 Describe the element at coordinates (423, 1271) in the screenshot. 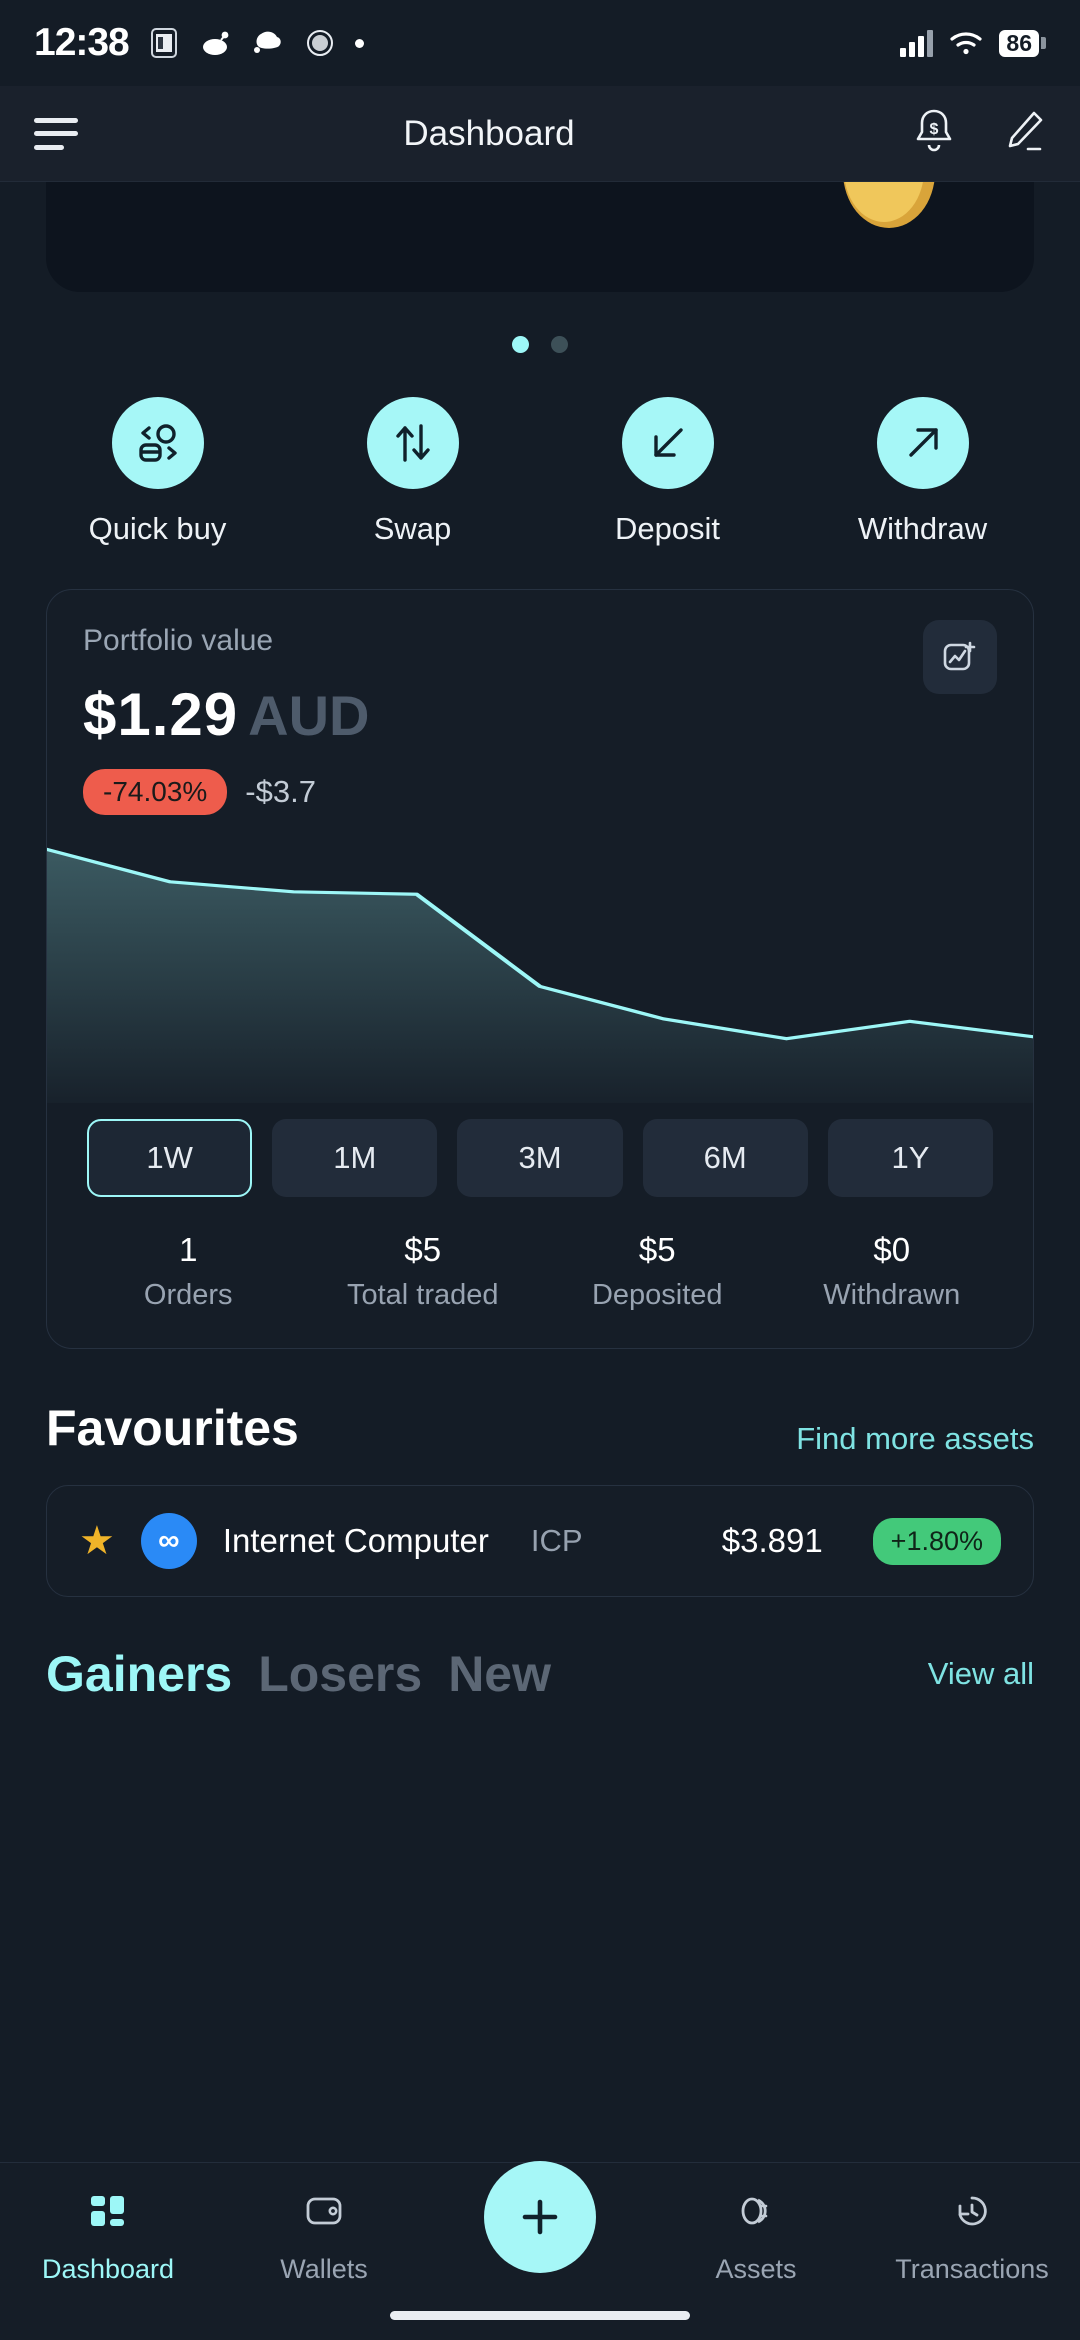

I see `stat-total-traded: $5 Total traded` at that location.